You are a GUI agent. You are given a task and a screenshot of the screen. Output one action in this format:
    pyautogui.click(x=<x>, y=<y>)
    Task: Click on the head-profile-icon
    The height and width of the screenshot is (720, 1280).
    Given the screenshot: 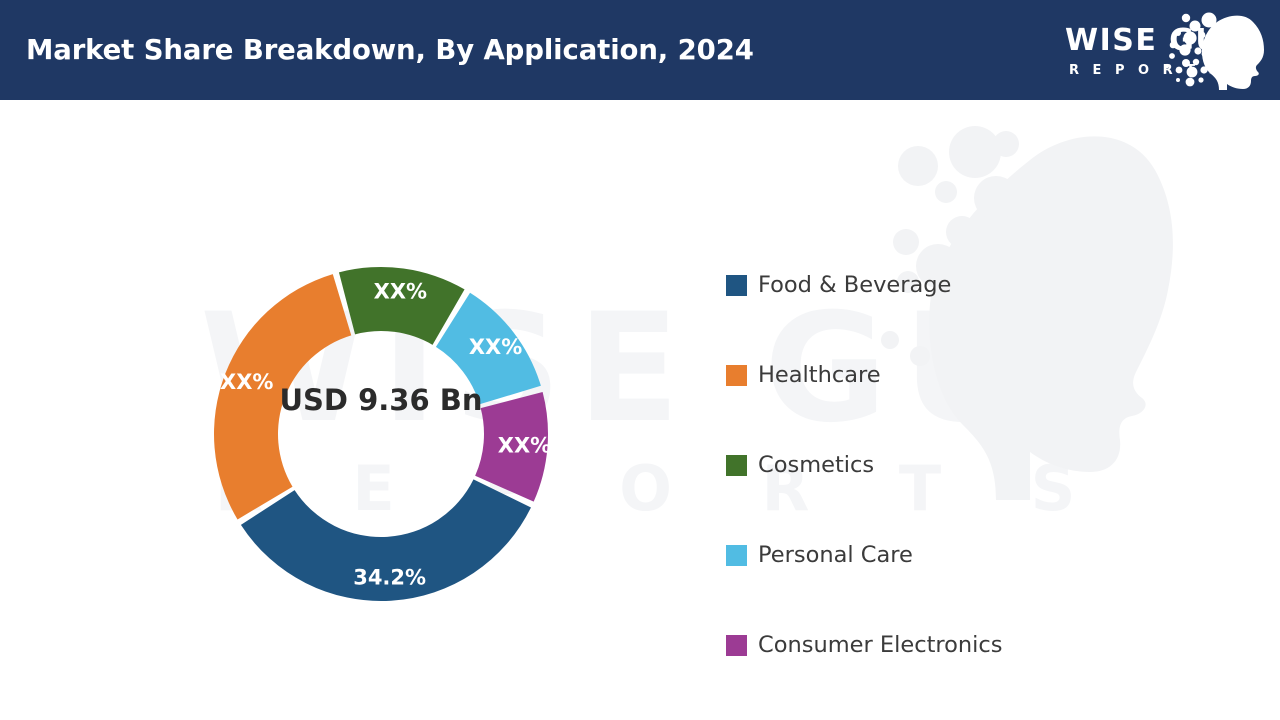 What is the action you would take?
    pyautogui.click(x=1214, y=51)
    